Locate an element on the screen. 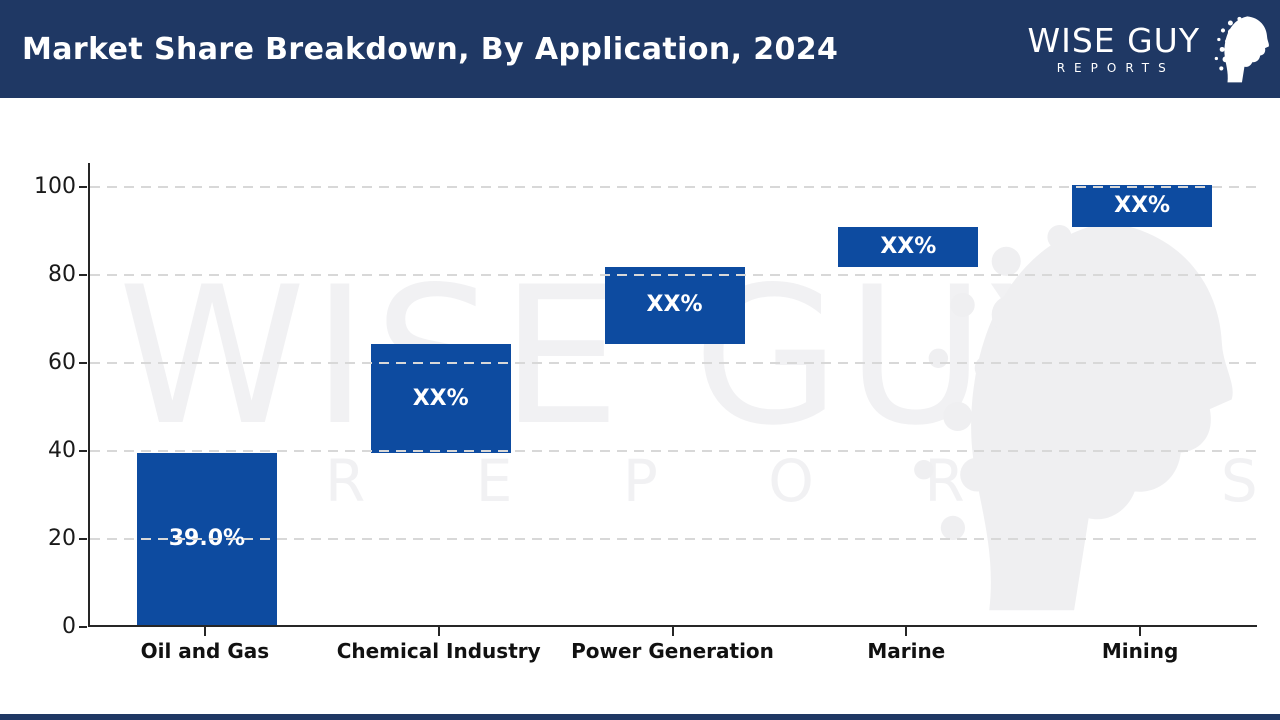  y-tick-label-40: 40 is located at coordinates (62, 451).